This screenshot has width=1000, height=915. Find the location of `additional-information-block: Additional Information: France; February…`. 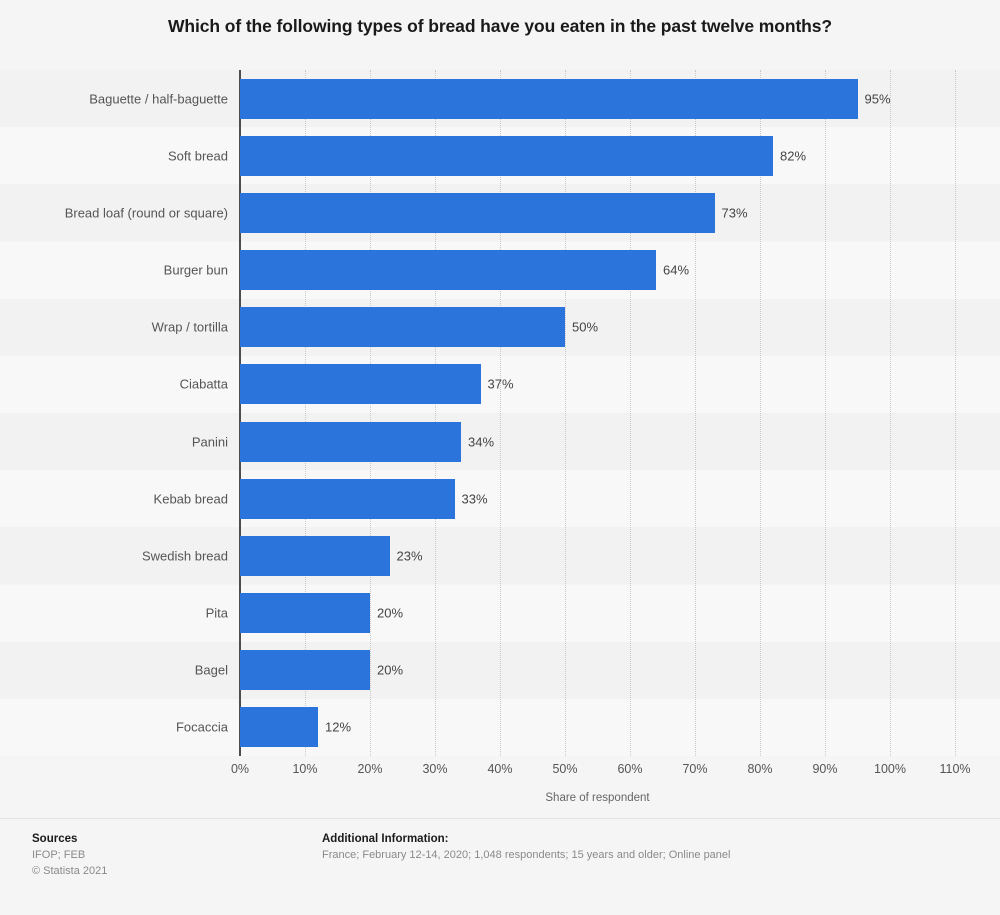

additional-information-block: Additional Information: France; February… is located at coordinates (652, 847).